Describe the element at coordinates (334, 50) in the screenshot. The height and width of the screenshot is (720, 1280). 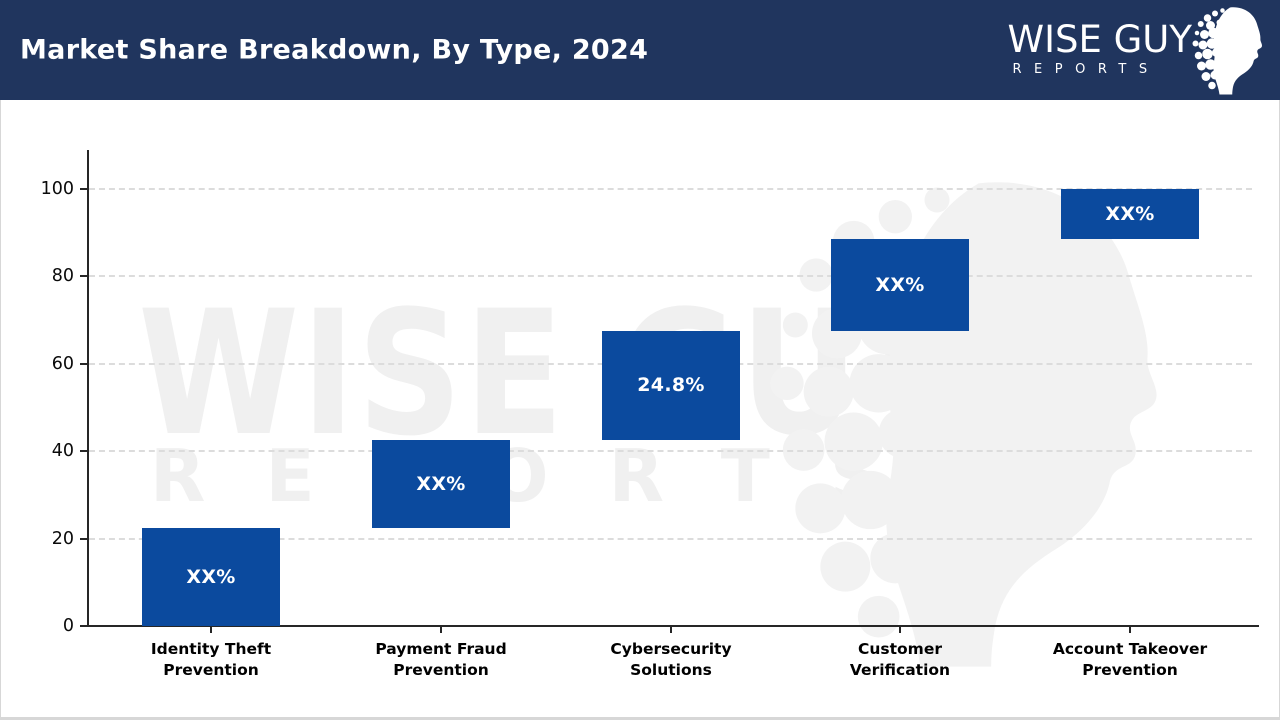
I see `page-title: Market Share Breakdown, By Type, 2024` at that location.